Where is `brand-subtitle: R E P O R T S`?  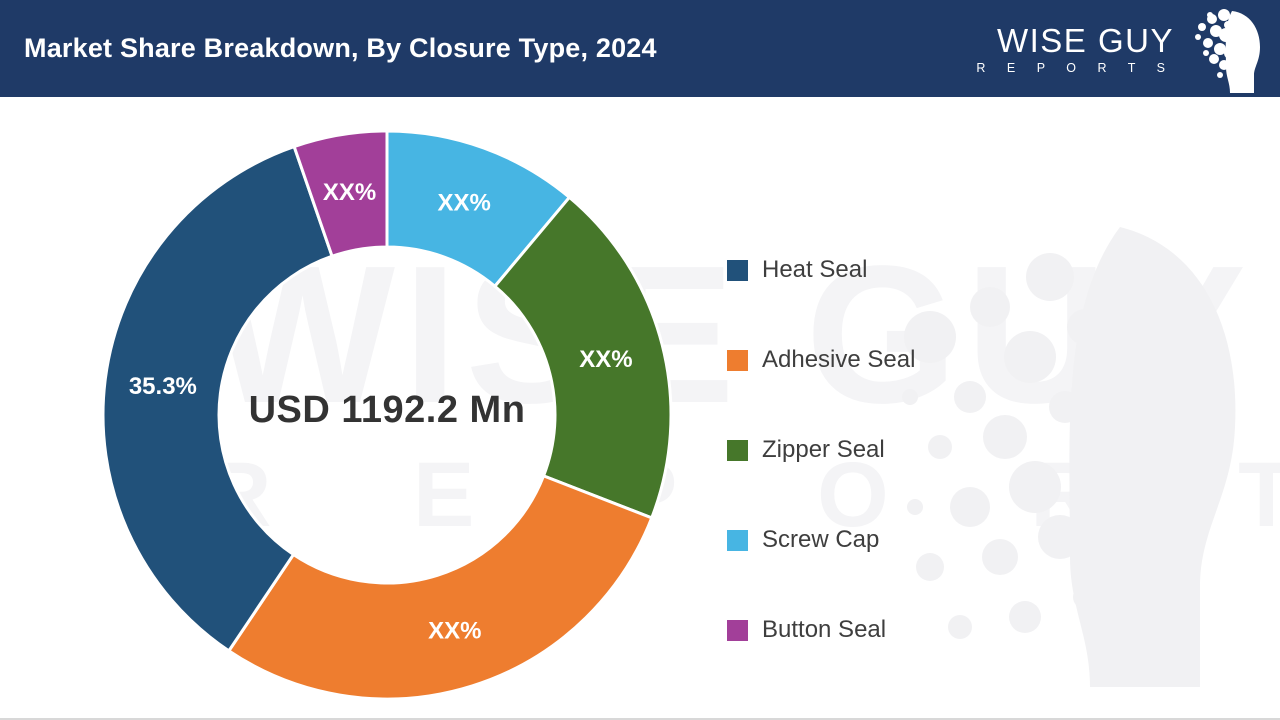 brand-subtitle: R E P O R T S is located at coordinates (1075, 67).